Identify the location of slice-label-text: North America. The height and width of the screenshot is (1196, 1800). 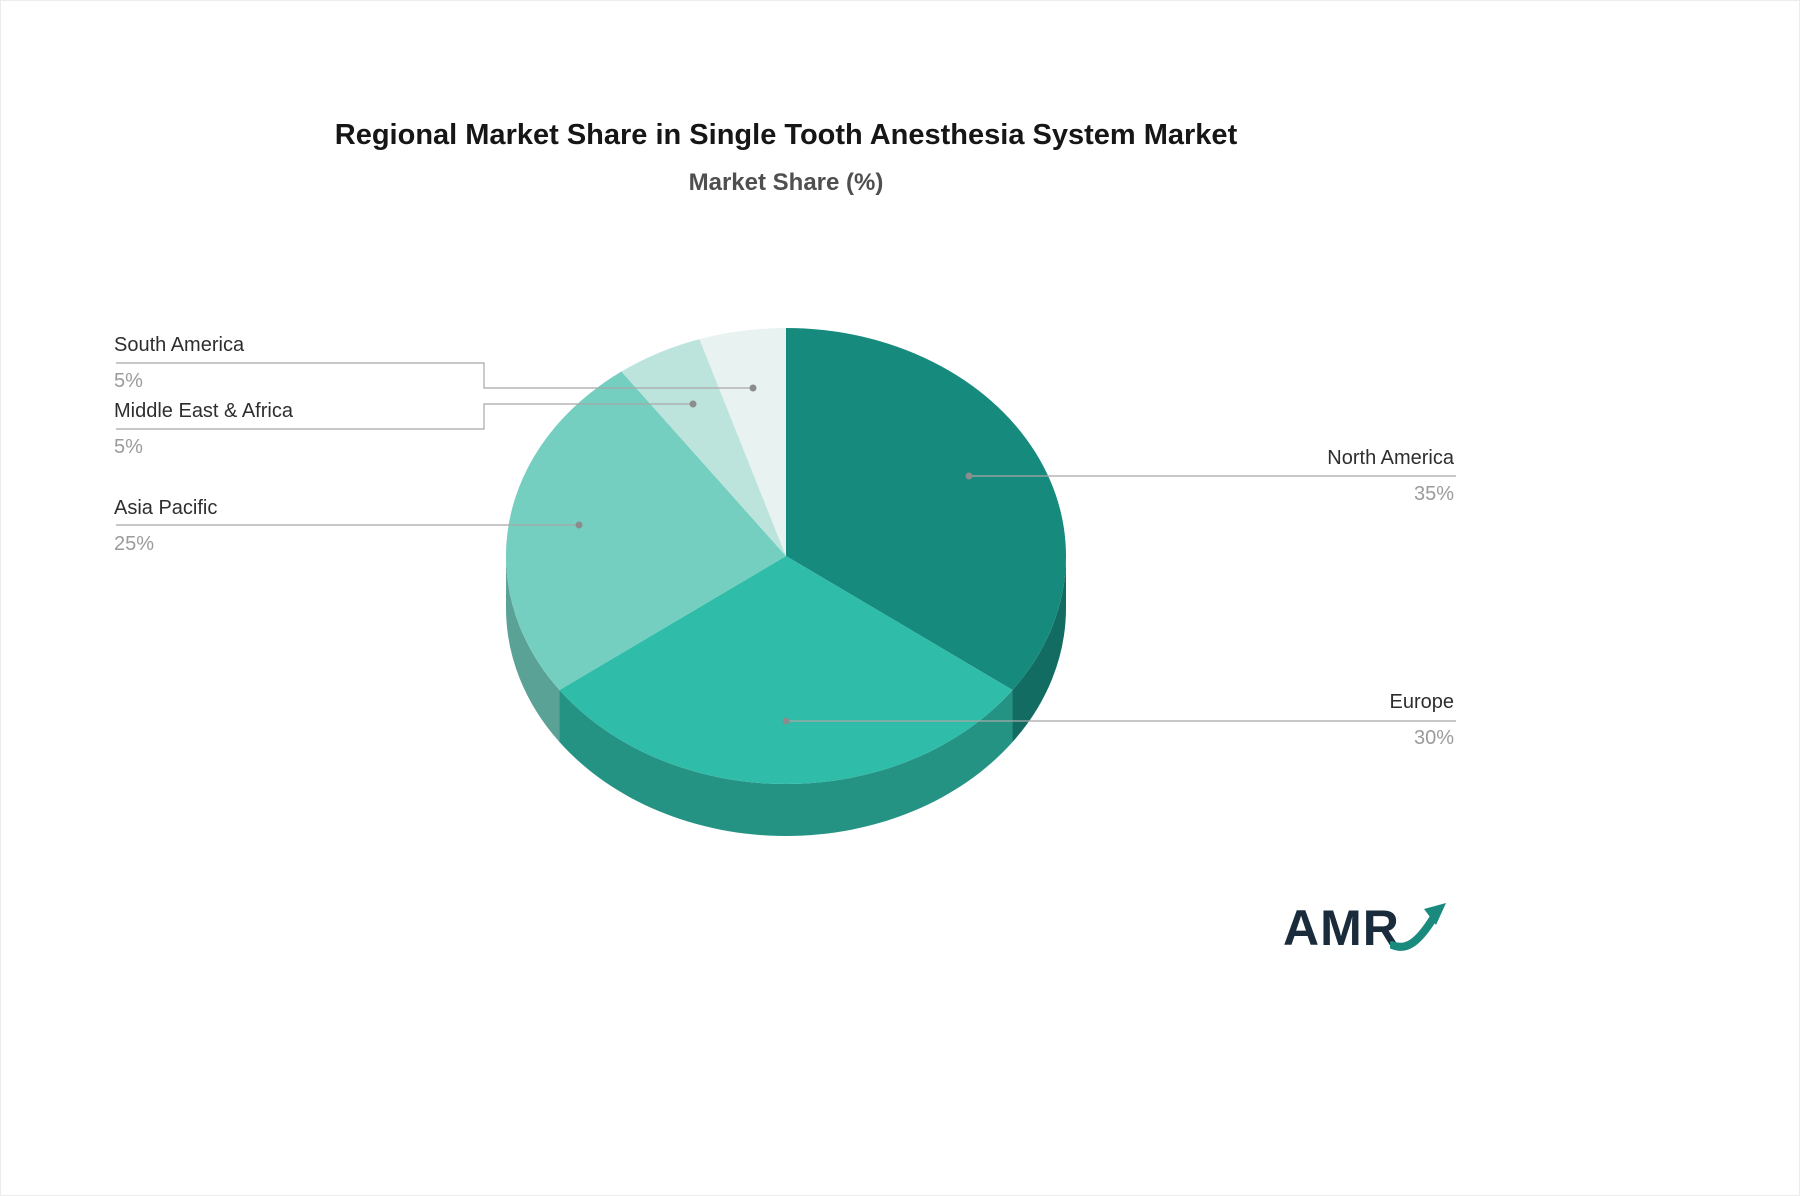
(1390, 458).